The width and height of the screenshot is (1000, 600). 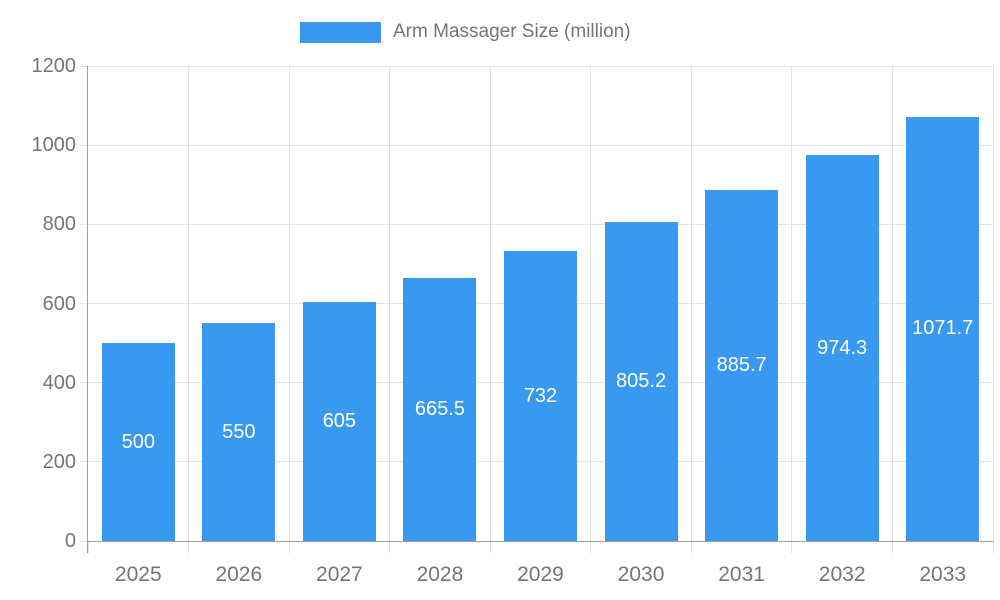 I want to click on bar: 885.7, so click(x=742, y=365).